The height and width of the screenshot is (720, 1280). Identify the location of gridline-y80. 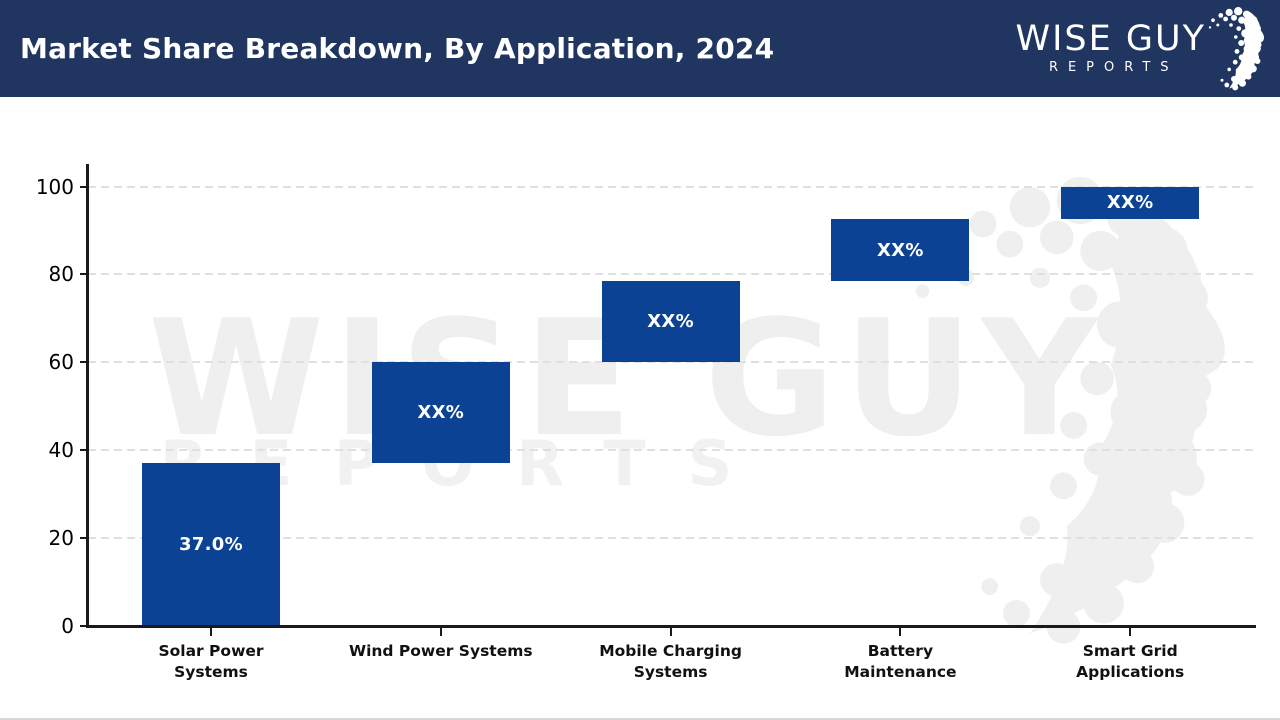
(672, 274).